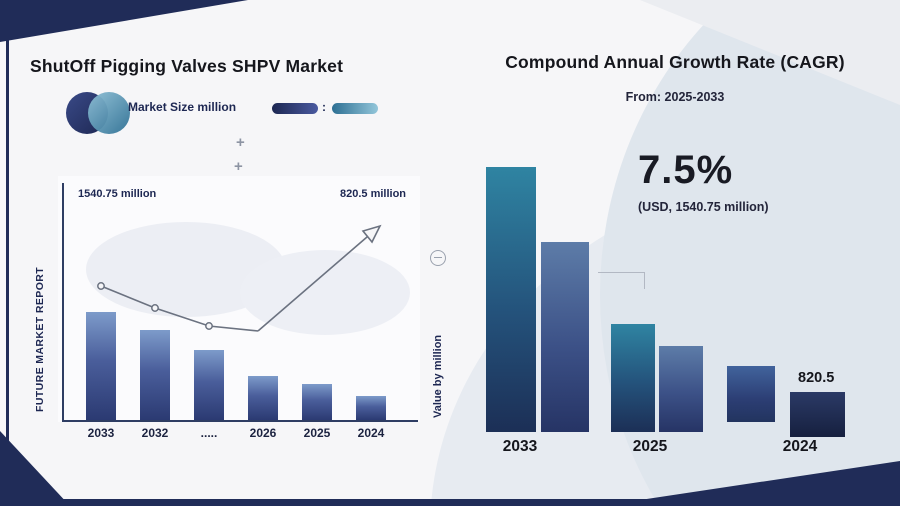  What do you see at coordinates (703, 207) in the screenshot?
I see `cagr-basis: (USD, 1540.75 million)` at bounding box center [703, 207].